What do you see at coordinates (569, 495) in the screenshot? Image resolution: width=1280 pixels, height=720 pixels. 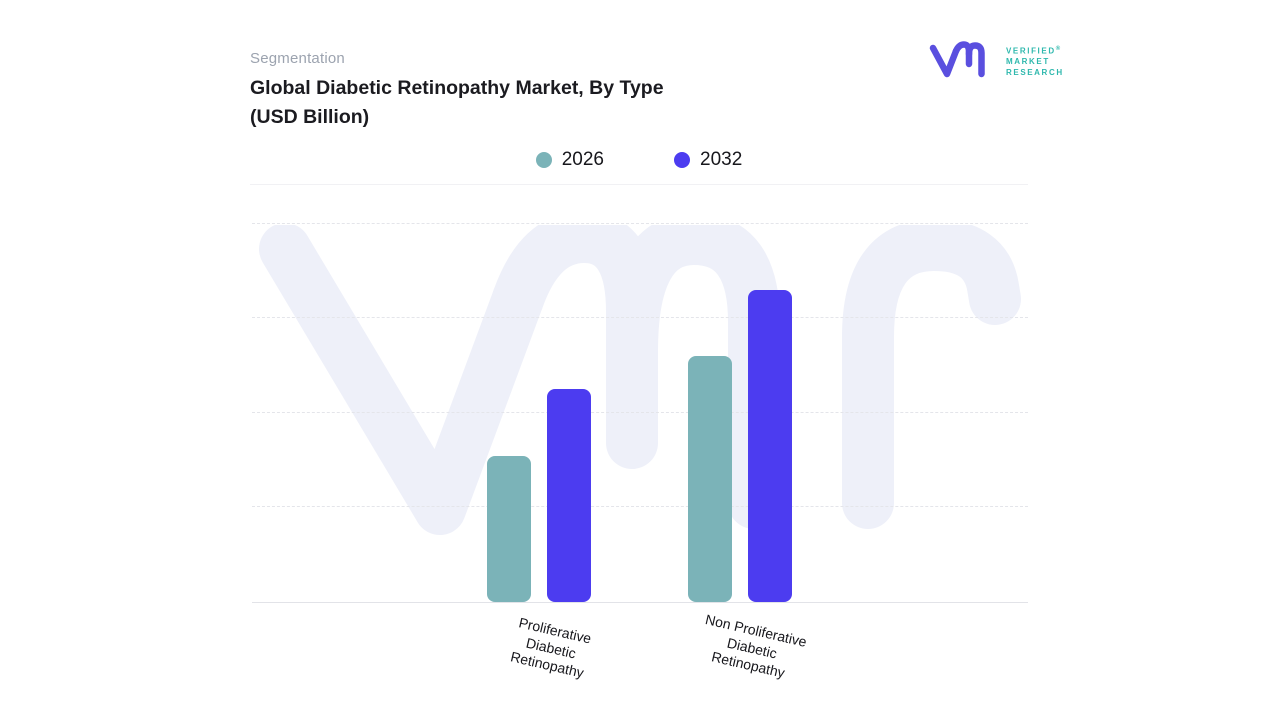 I see `bar-2032-proliferative-diabetic-retinopathy` at bounding box center [569, 495].